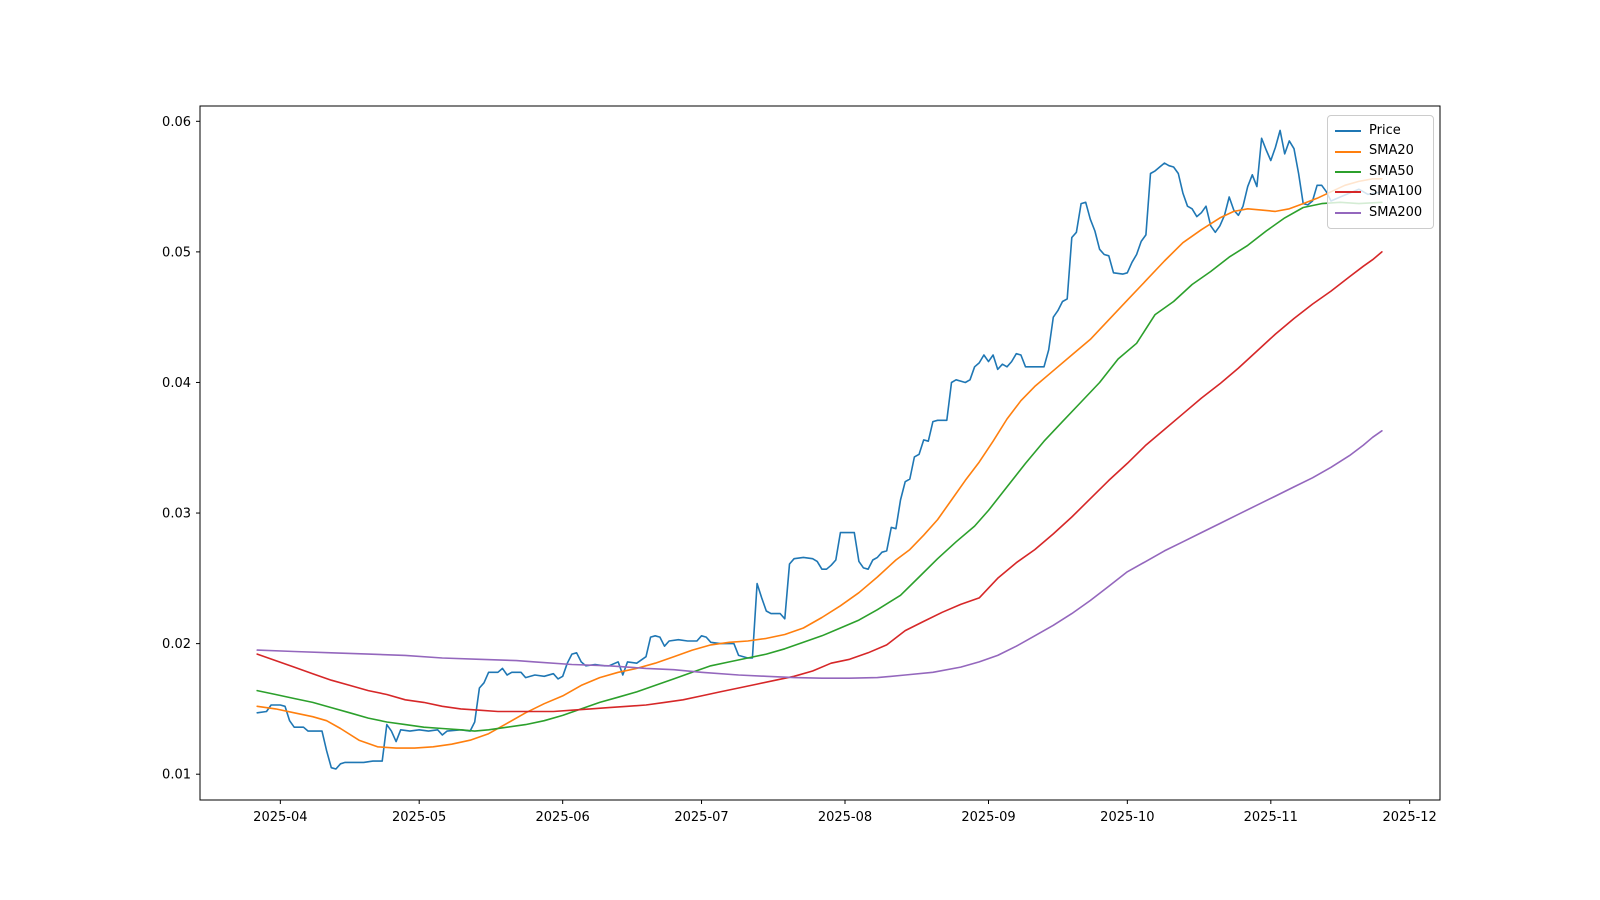  I want to click on legend-item-price: Price, so click(1380, 131).